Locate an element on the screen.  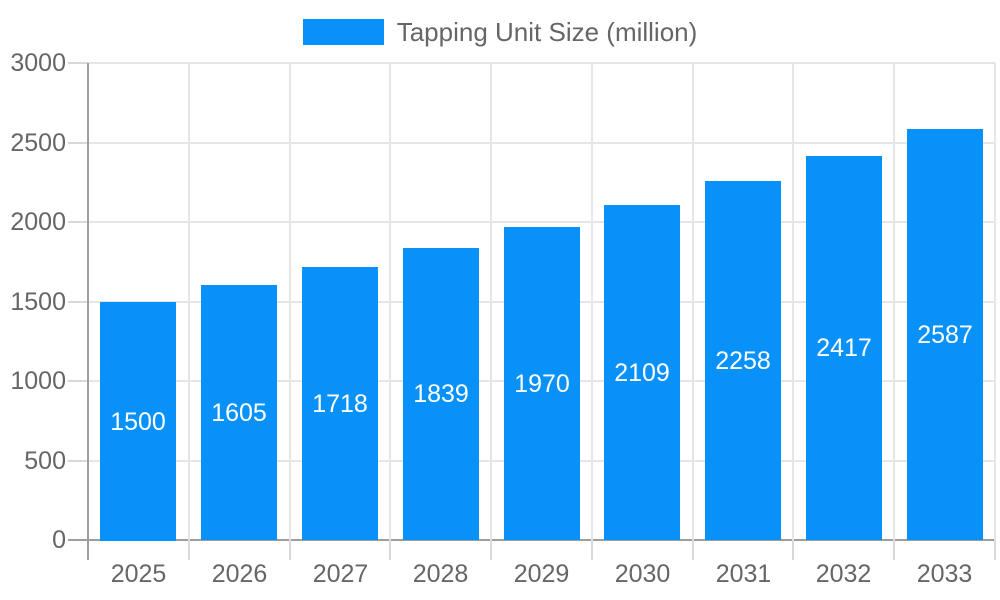
bar-value-label: 1839 is located at coordinates (441, 394).